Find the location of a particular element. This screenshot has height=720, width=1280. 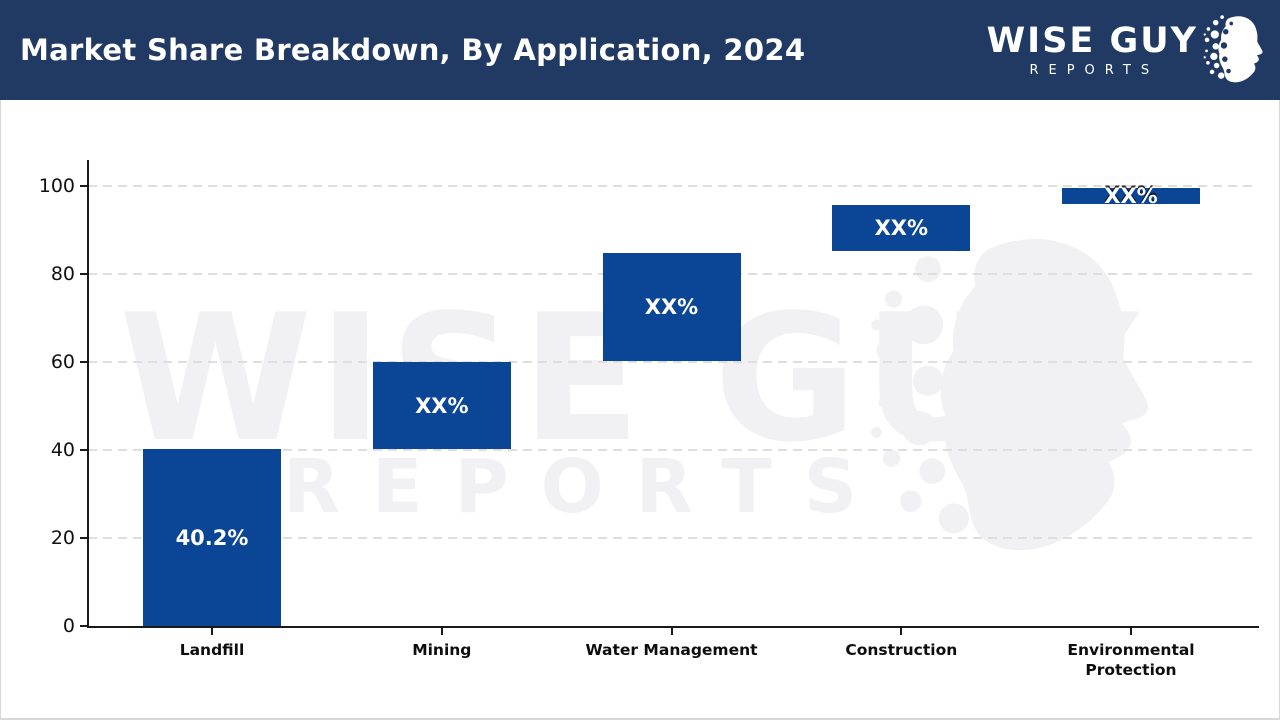

watermark-reports-text: REPORTS is located at coordinates (586, 487).